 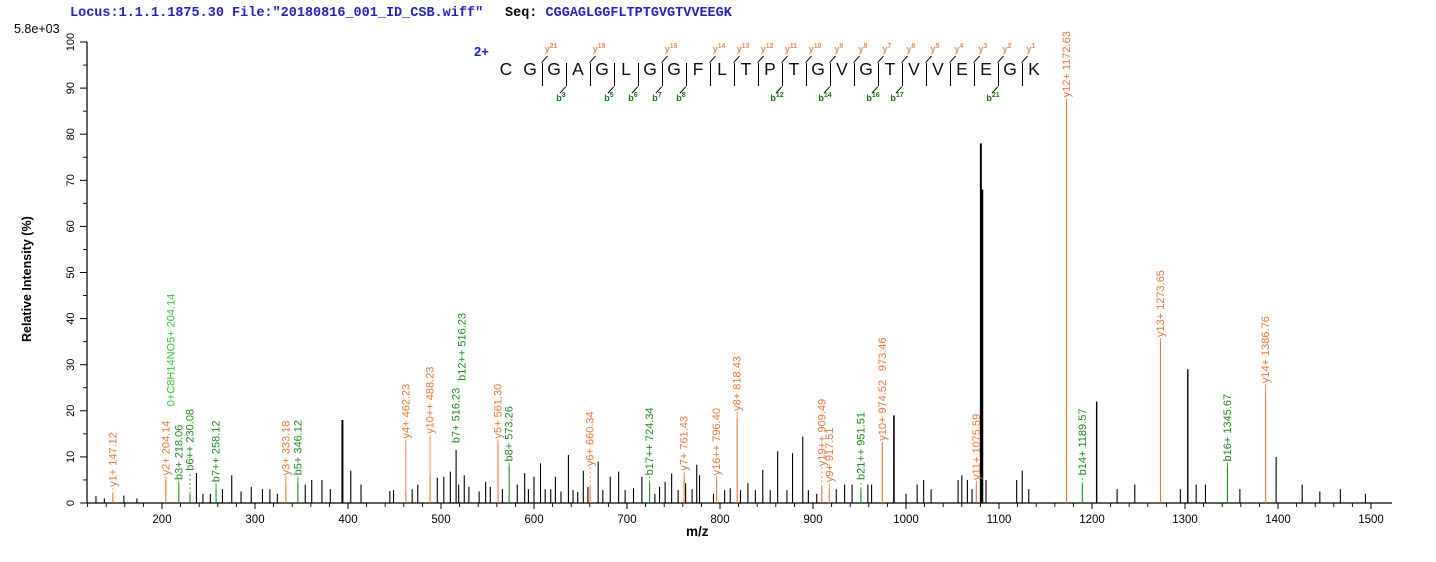 I want to click on peak-label: b8+ 573.26, so click(x=510, y=433).